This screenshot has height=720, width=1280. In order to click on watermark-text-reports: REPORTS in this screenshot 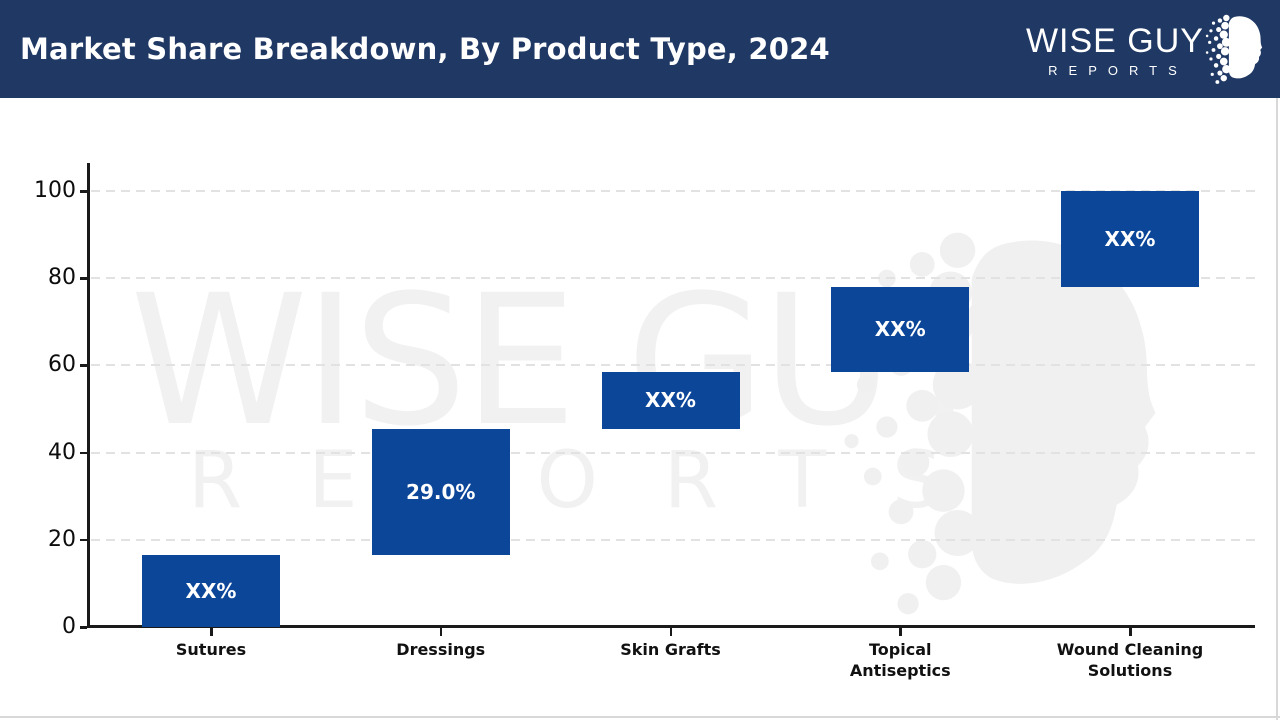, I will do `click(598, 481)`.